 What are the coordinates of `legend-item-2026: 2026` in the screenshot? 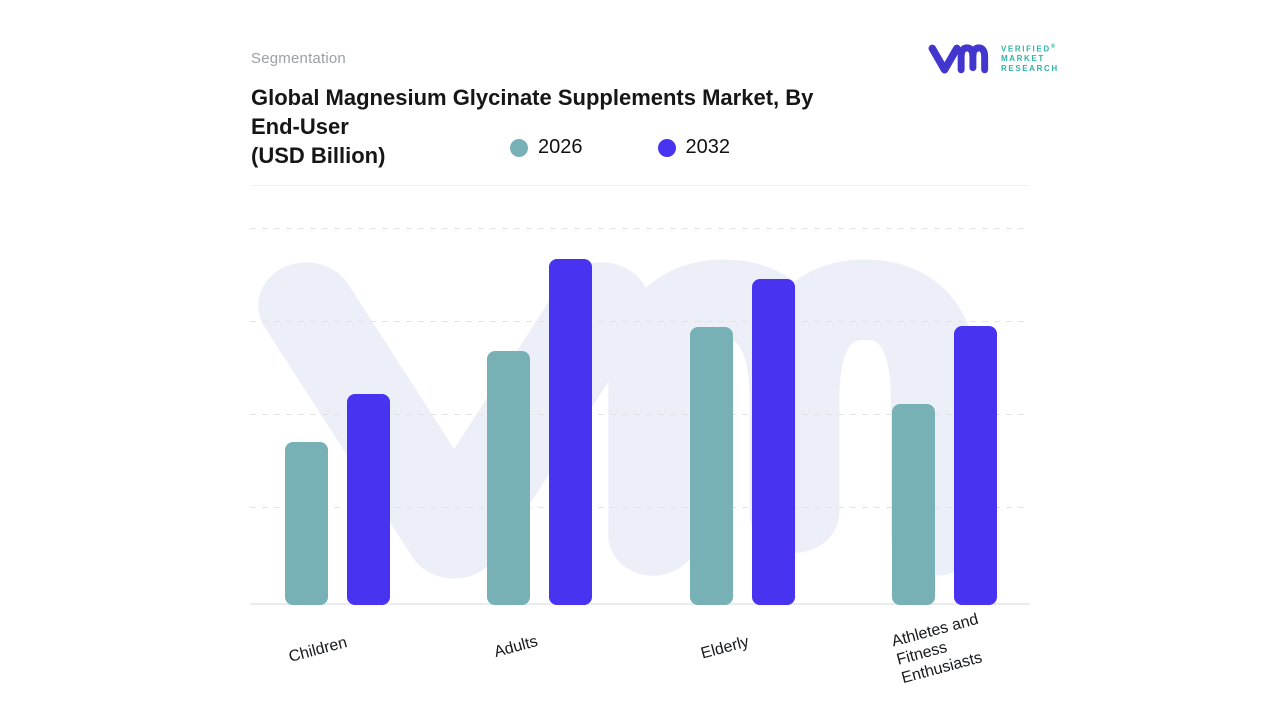 It's located at (546, 147).